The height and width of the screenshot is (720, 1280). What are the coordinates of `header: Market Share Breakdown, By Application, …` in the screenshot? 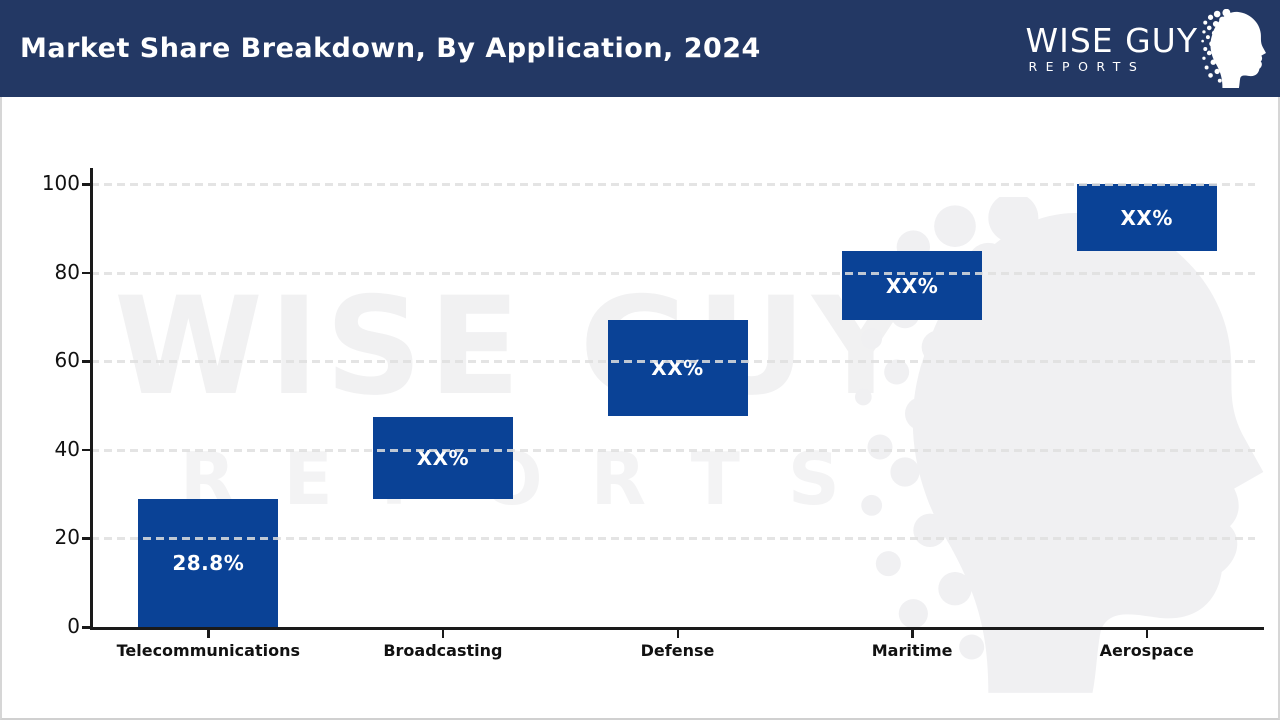 It's located at (640, 48).